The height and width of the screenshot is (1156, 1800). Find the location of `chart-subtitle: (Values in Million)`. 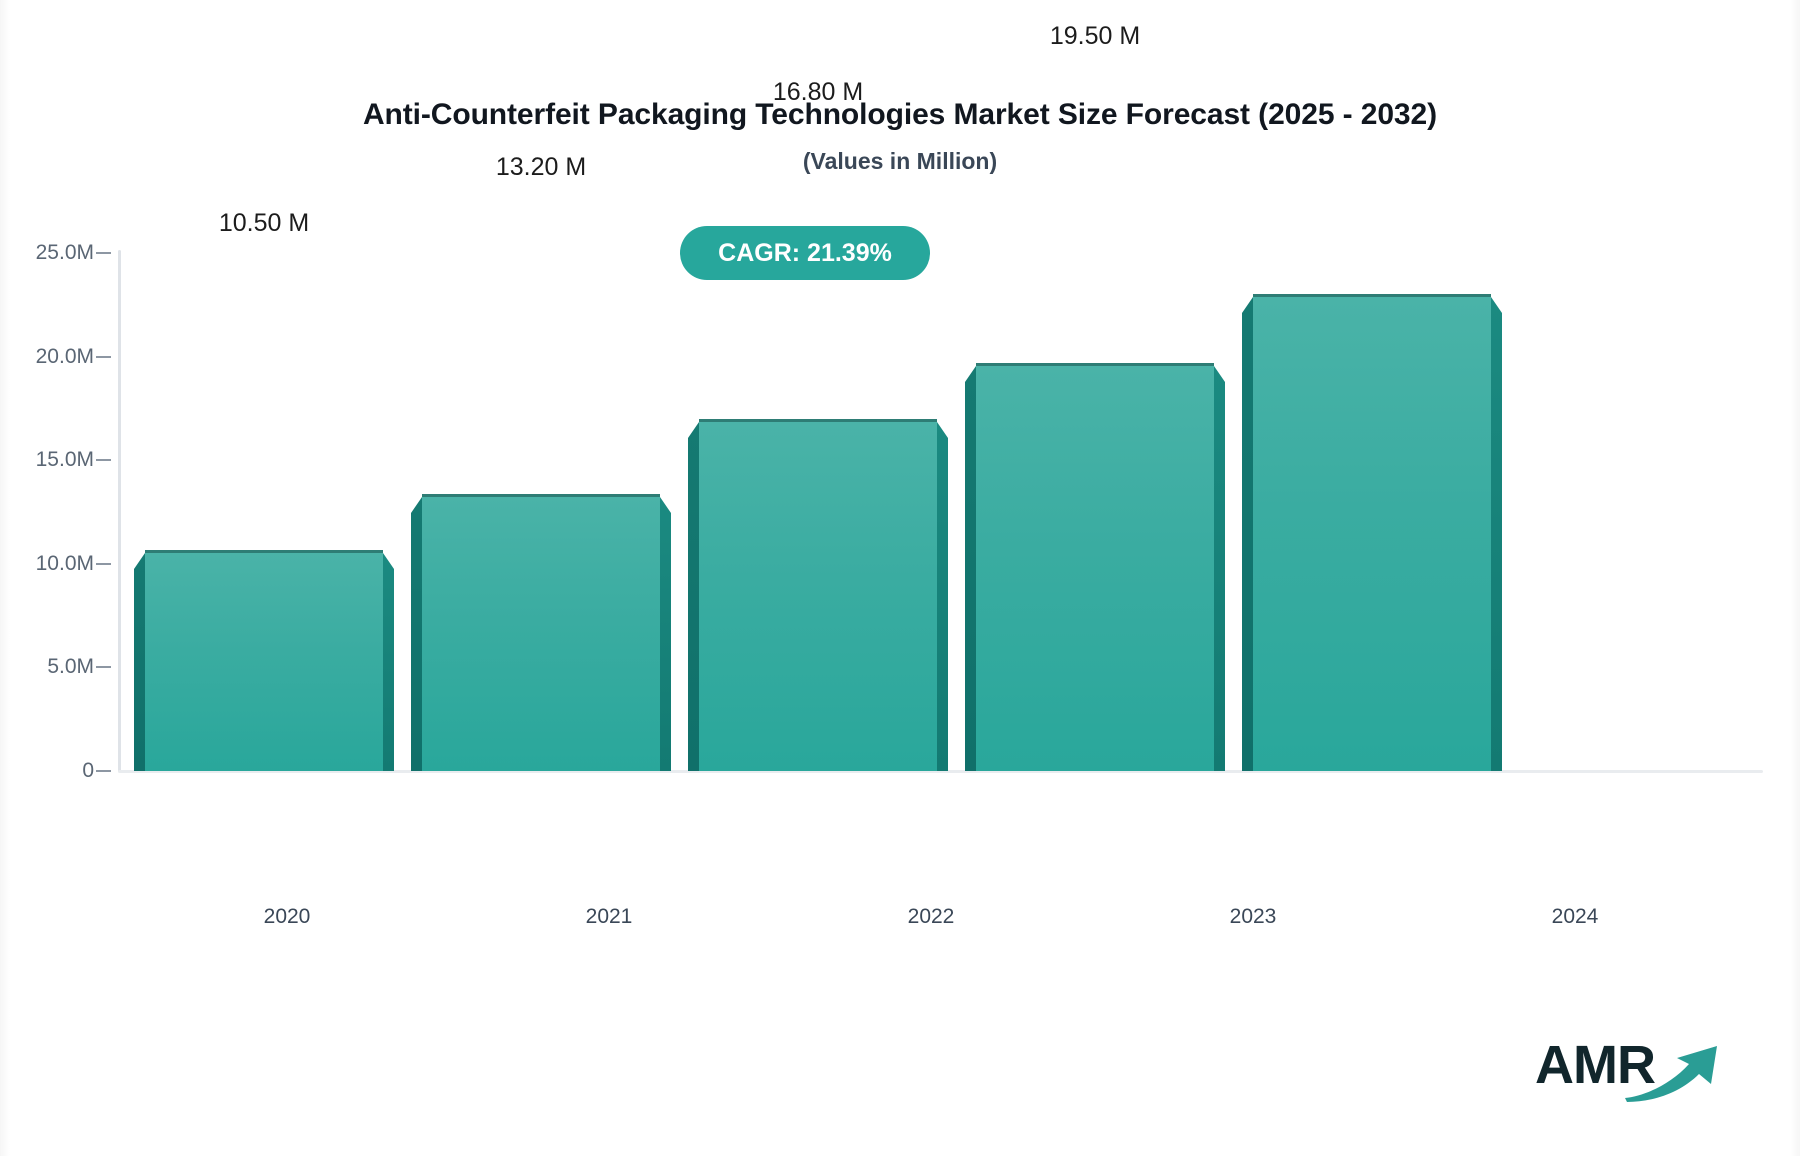

chart-subtitle: (Values in Million) is located at coordinates (900, 161).